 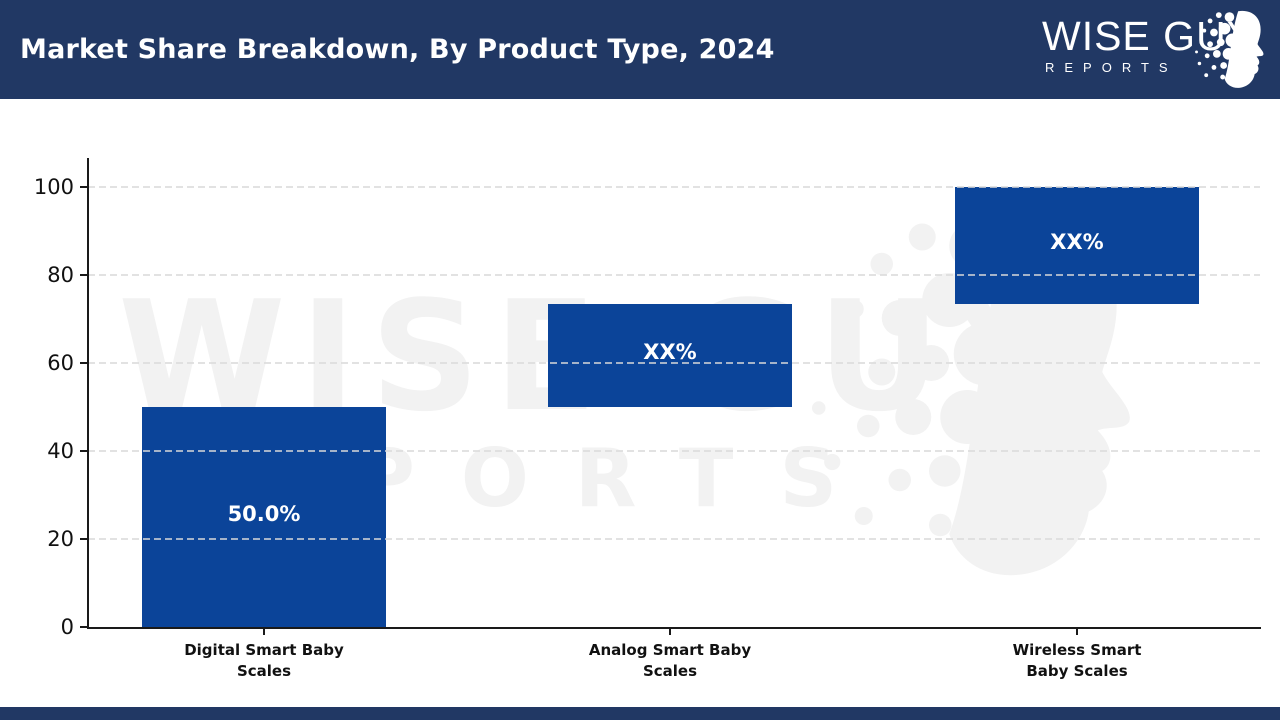 I want to click on logo-subtitle: REPORTS, so click(x=1111, y=67).